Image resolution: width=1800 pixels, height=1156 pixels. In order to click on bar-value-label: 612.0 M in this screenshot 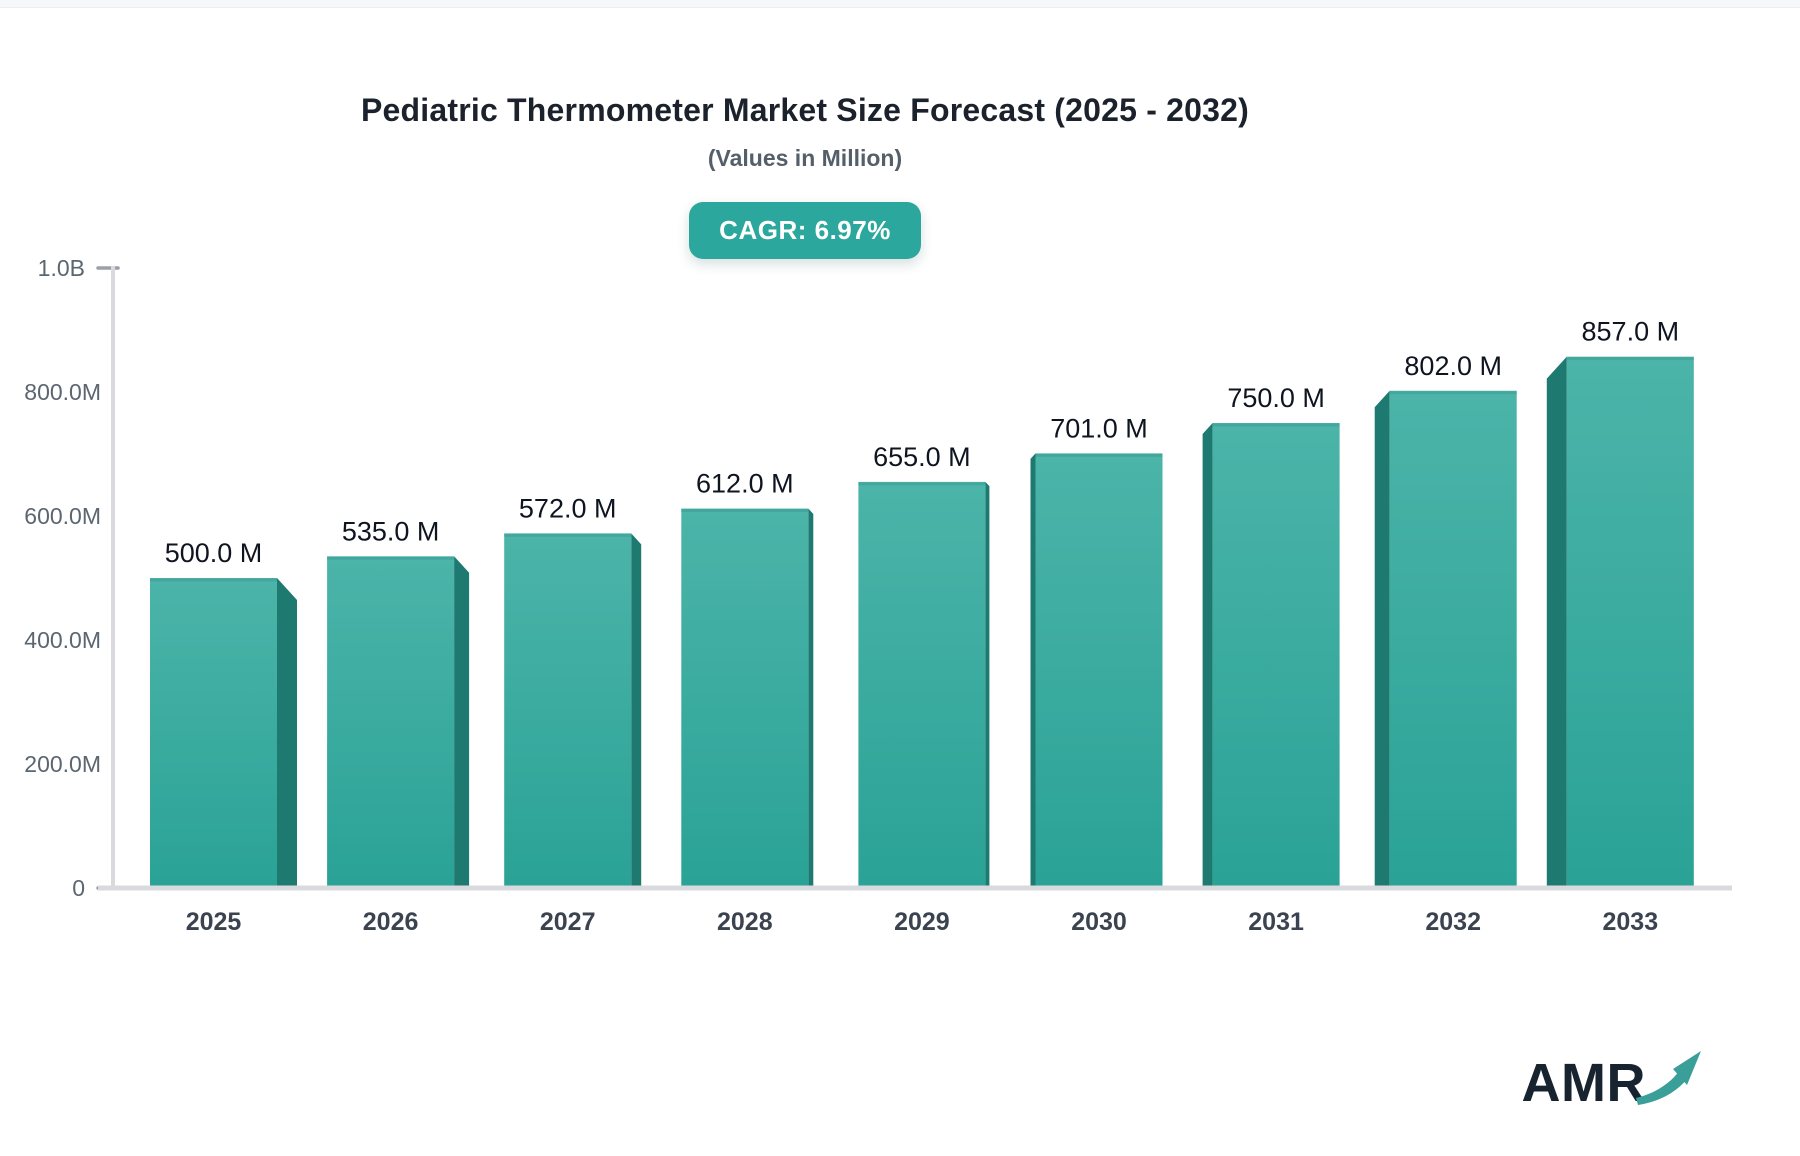, I will do `click(745, 484)`.